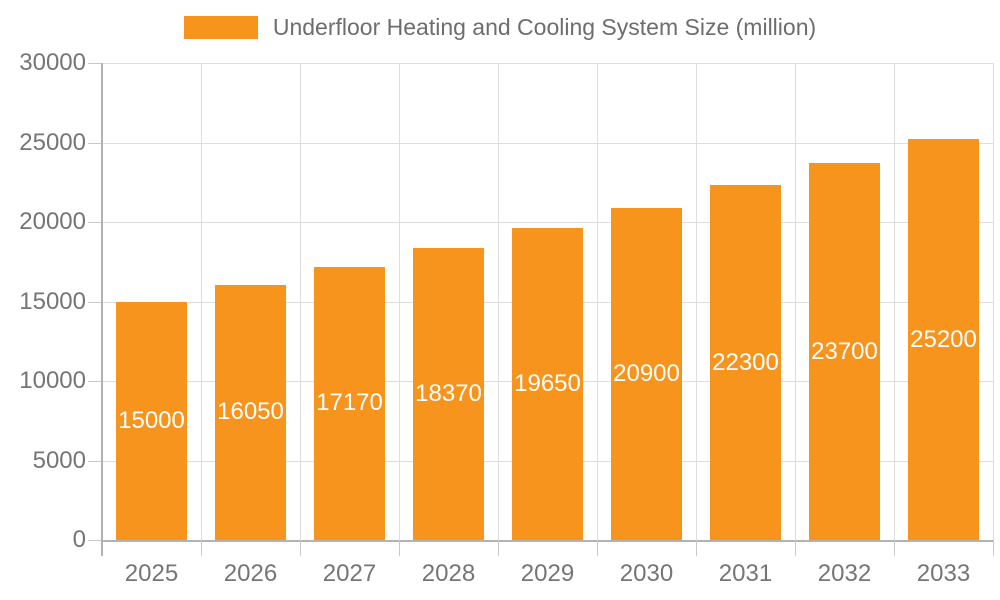 The width and height of the screenshot is (1000, 600). Describe the element at coordinates (943, 573) in the screenshot. I see `x-tick-label: 2033` at that location.